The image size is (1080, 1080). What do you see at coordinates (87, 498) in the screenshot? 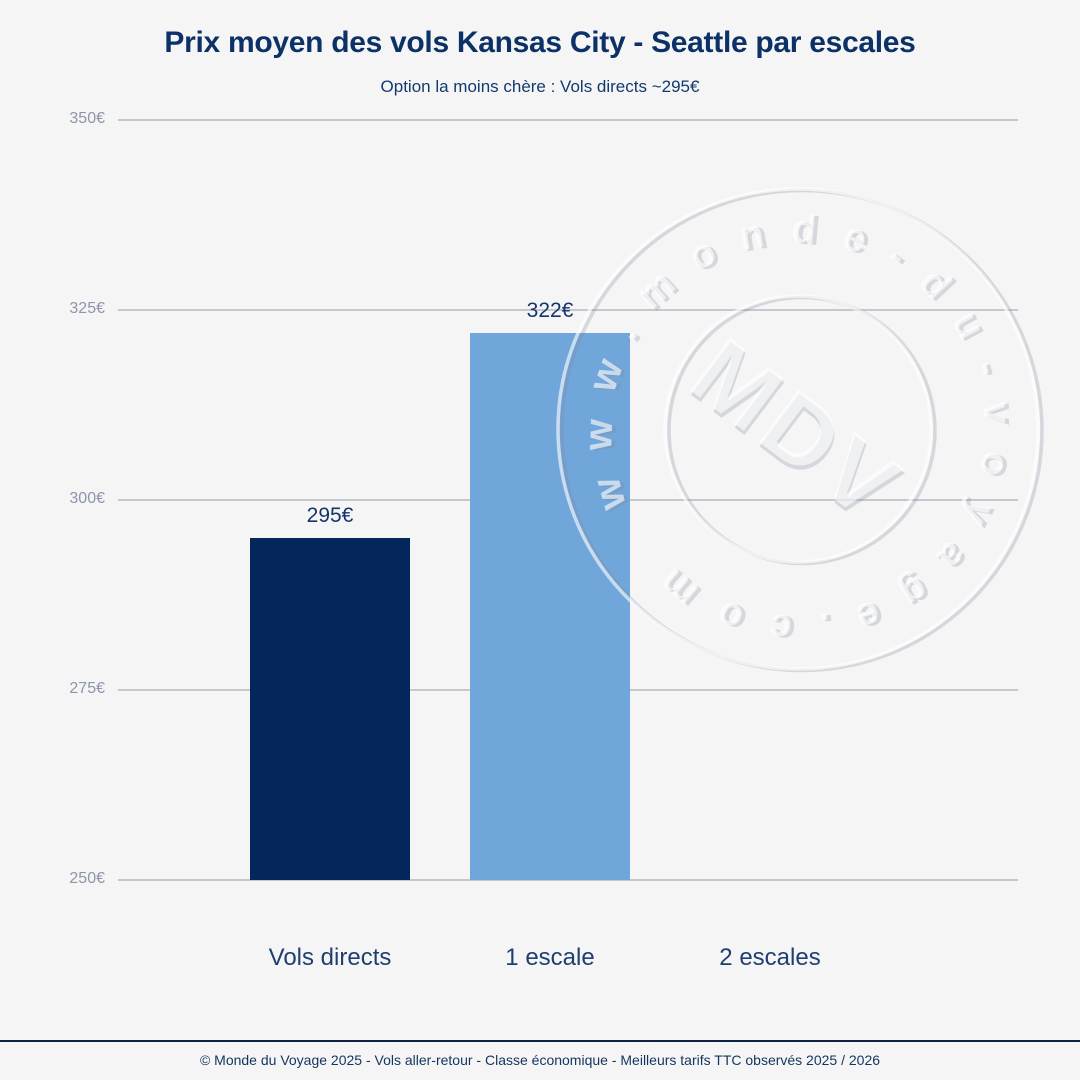
I see `y-tick-label-300: 300€` at bounding box center [87, 498].